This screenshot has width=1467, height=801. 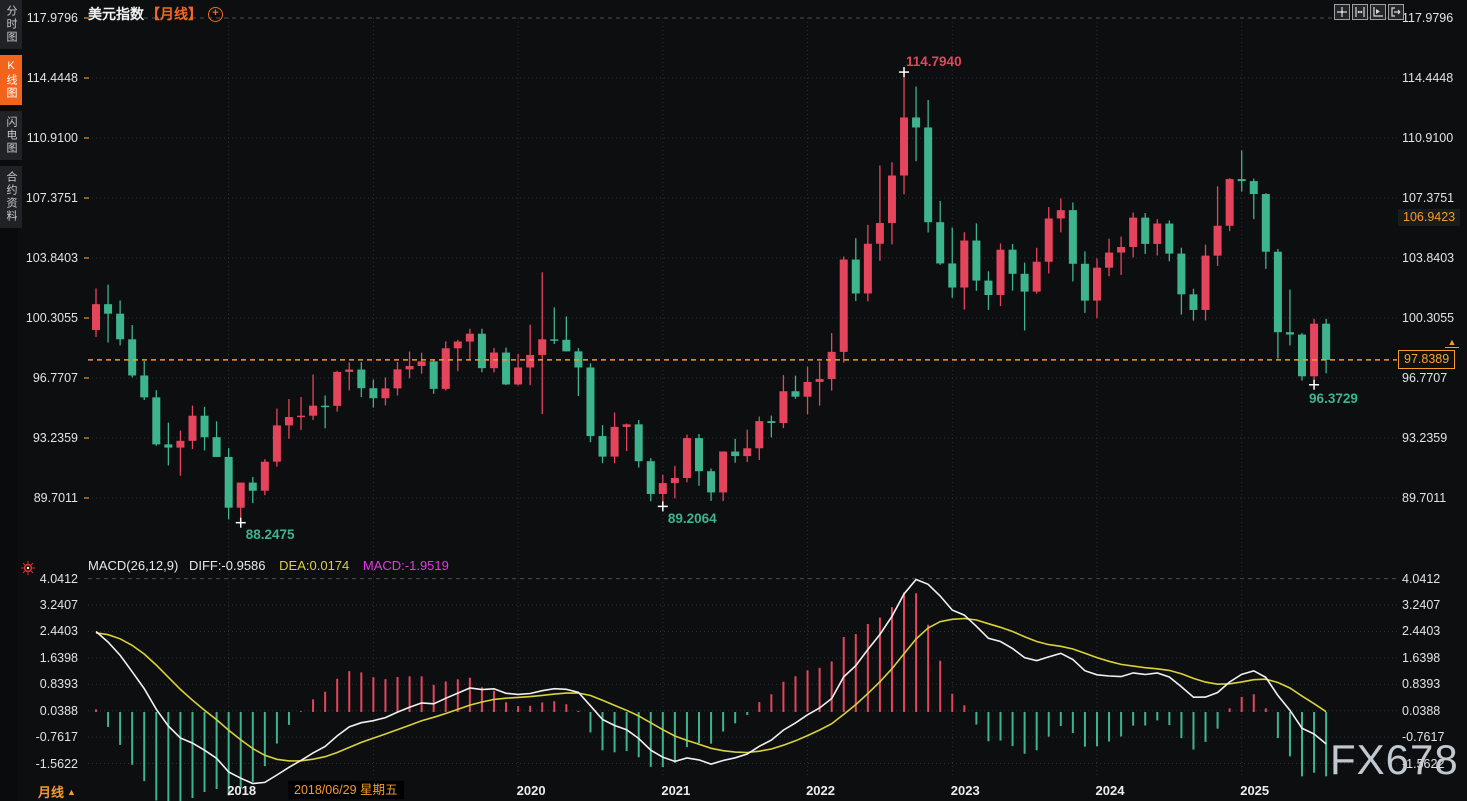 I want to click on move-icon, so click(x=1342, y=12).